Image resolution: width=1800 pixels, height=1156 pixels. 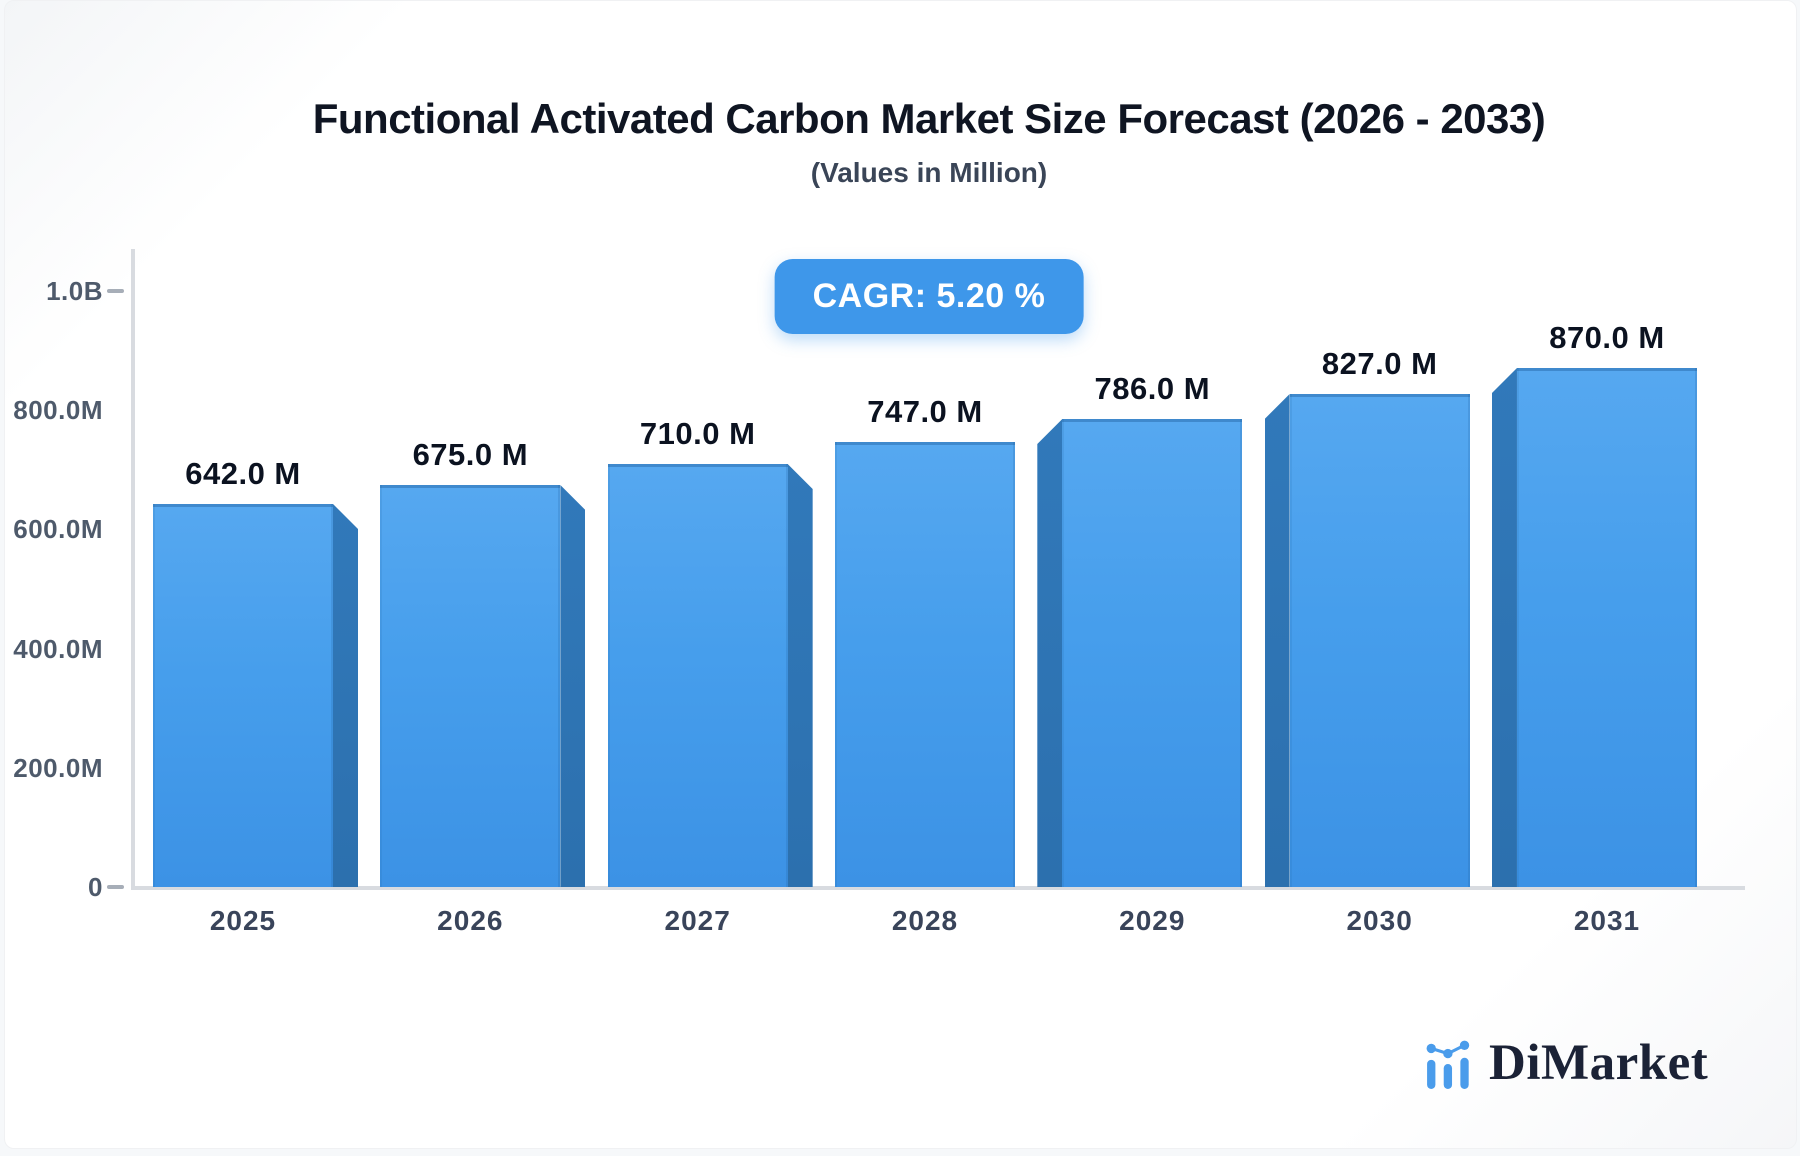 I want to click on chart-subtitle: (Values in Million), so click(x=929, y=172).